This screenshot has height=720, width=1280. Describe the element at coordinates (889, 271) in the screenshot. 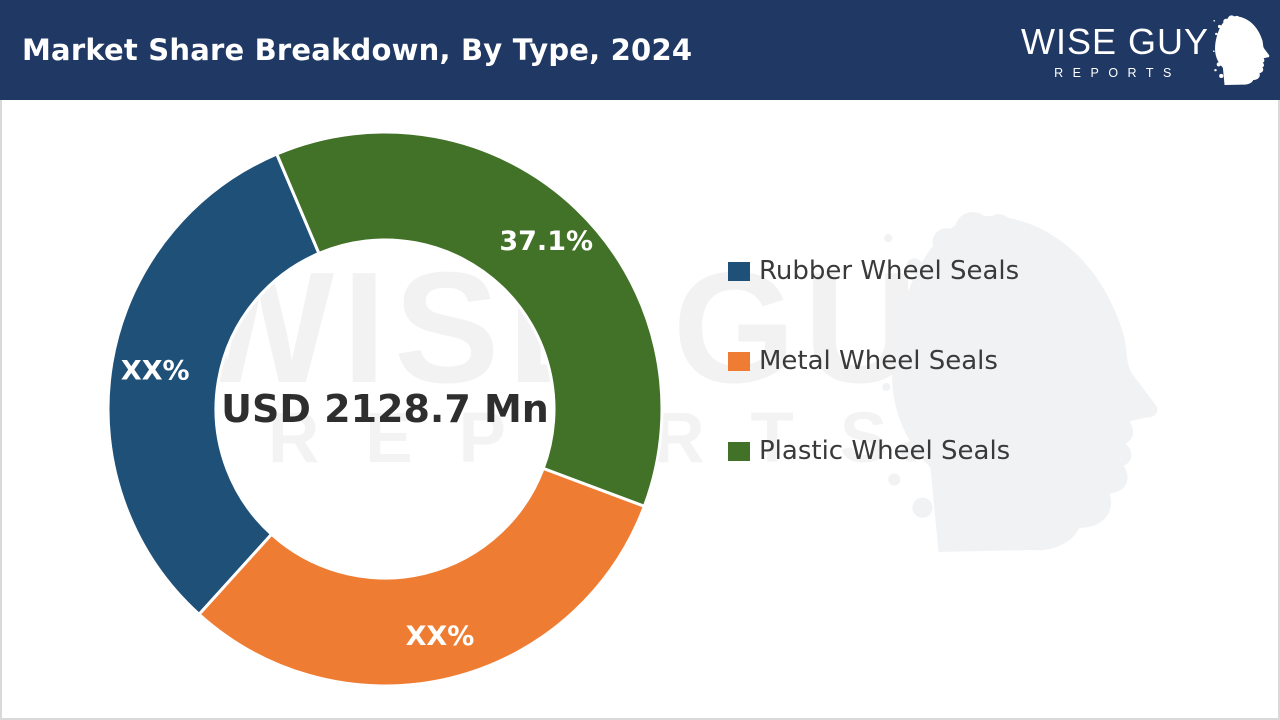

I see `legend-label: Rubber Wheel Seals` at that location.